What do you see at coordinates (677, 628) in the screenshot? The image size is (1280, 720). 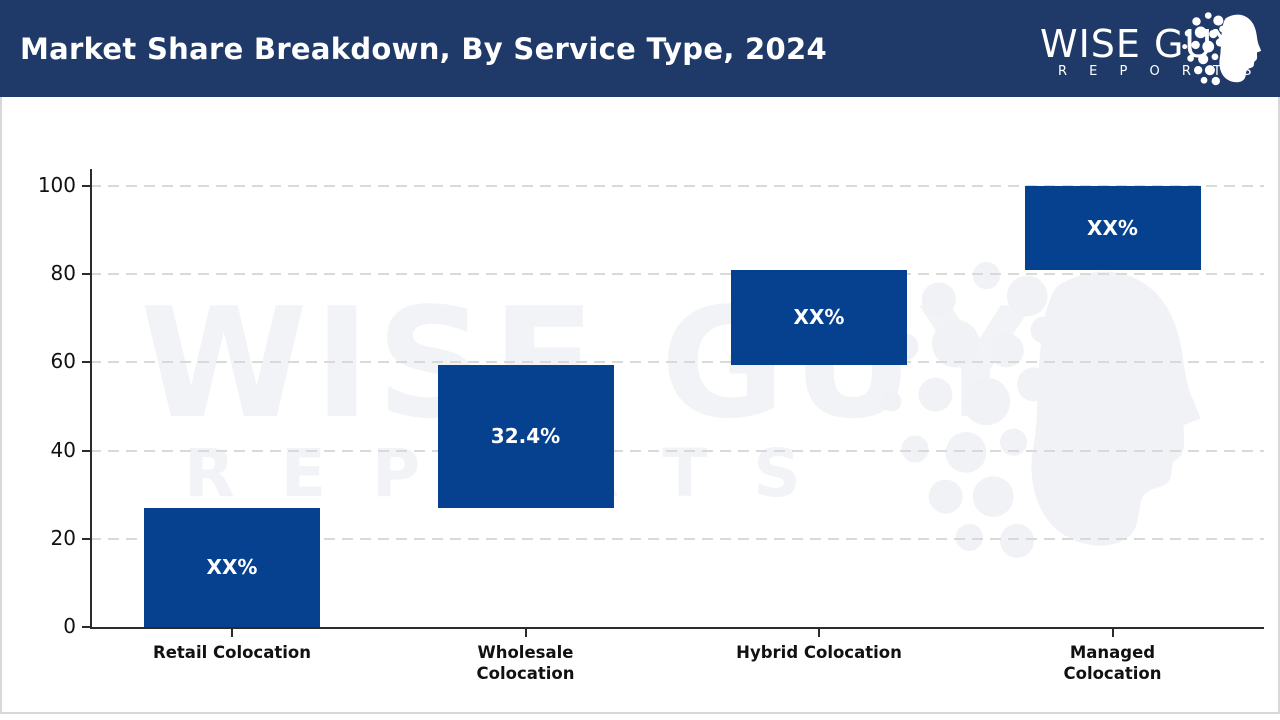 I see `x-axis-line` at bounding box center [677, 628].